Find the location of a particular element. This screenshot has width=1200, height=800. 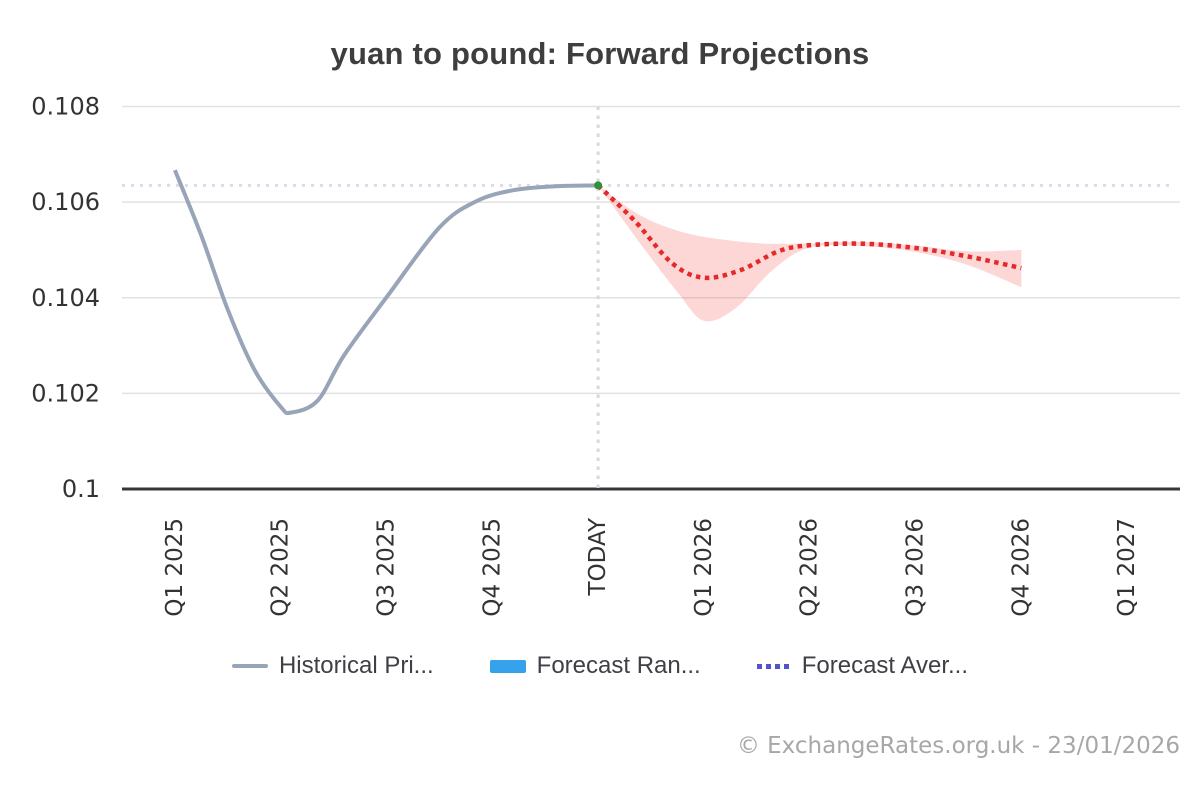

x-tick-label: Q3 2025 is located at coordinates (387, 567).